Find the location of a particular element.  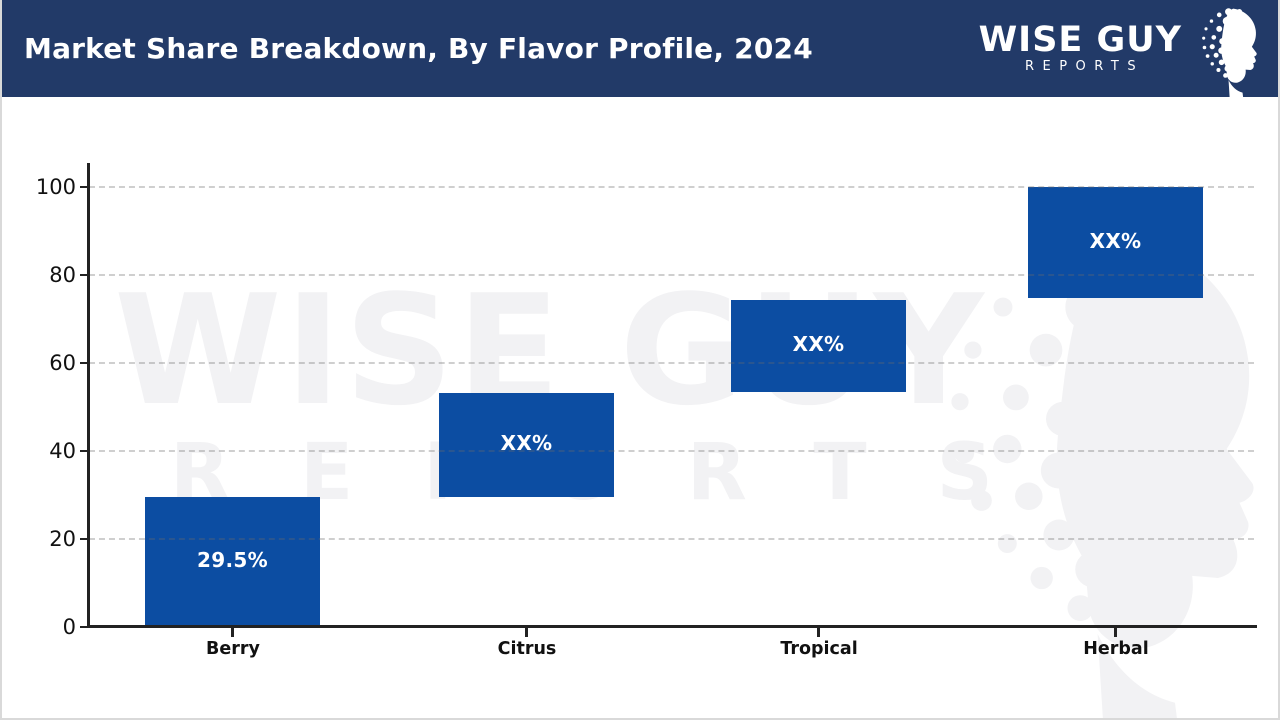

bar-value-label-tropical: XX% is located at coordinates (818, 343).